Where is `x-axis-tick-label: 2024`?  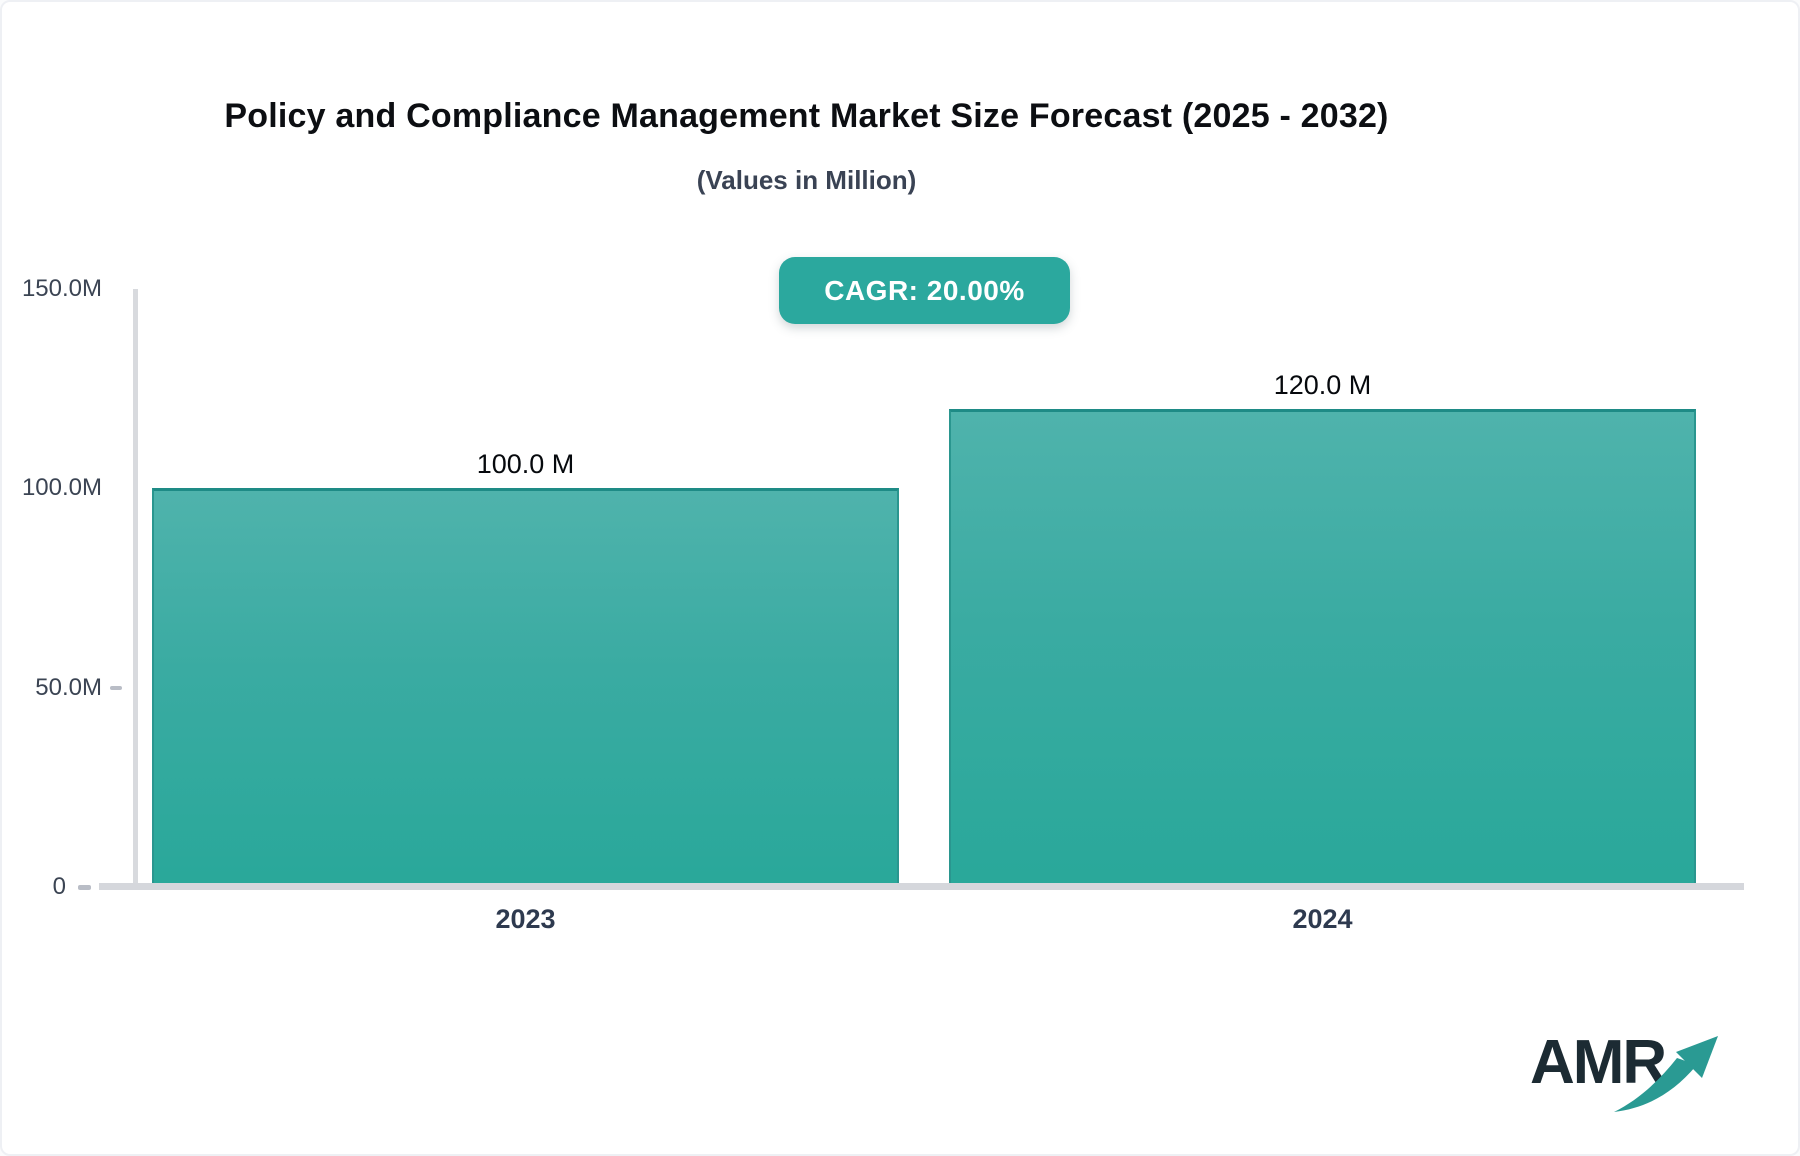 x-axis-tick-label: 2024 is located at coordinates (1322, 919).